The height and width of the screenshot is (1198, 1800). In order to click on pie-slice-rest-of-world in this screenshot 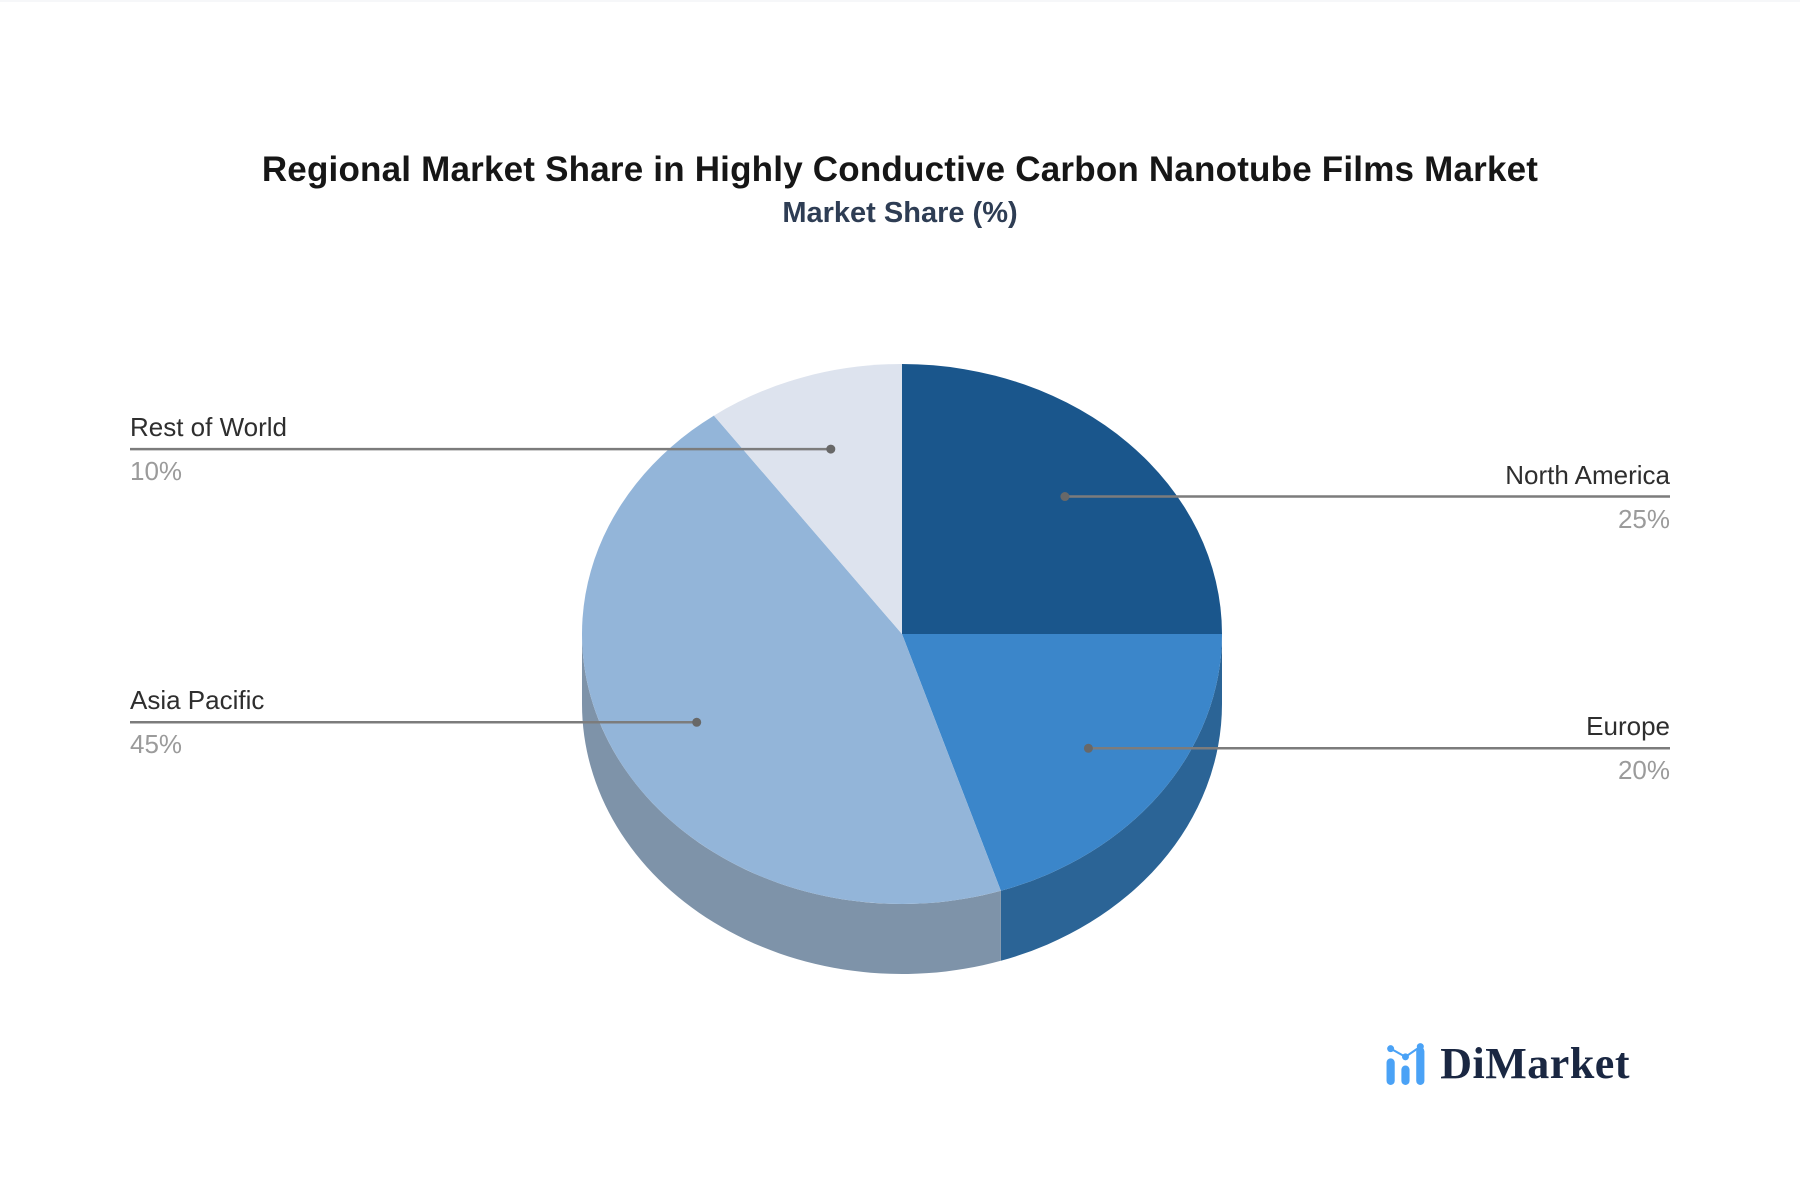, I will do `click(807, 499)`.